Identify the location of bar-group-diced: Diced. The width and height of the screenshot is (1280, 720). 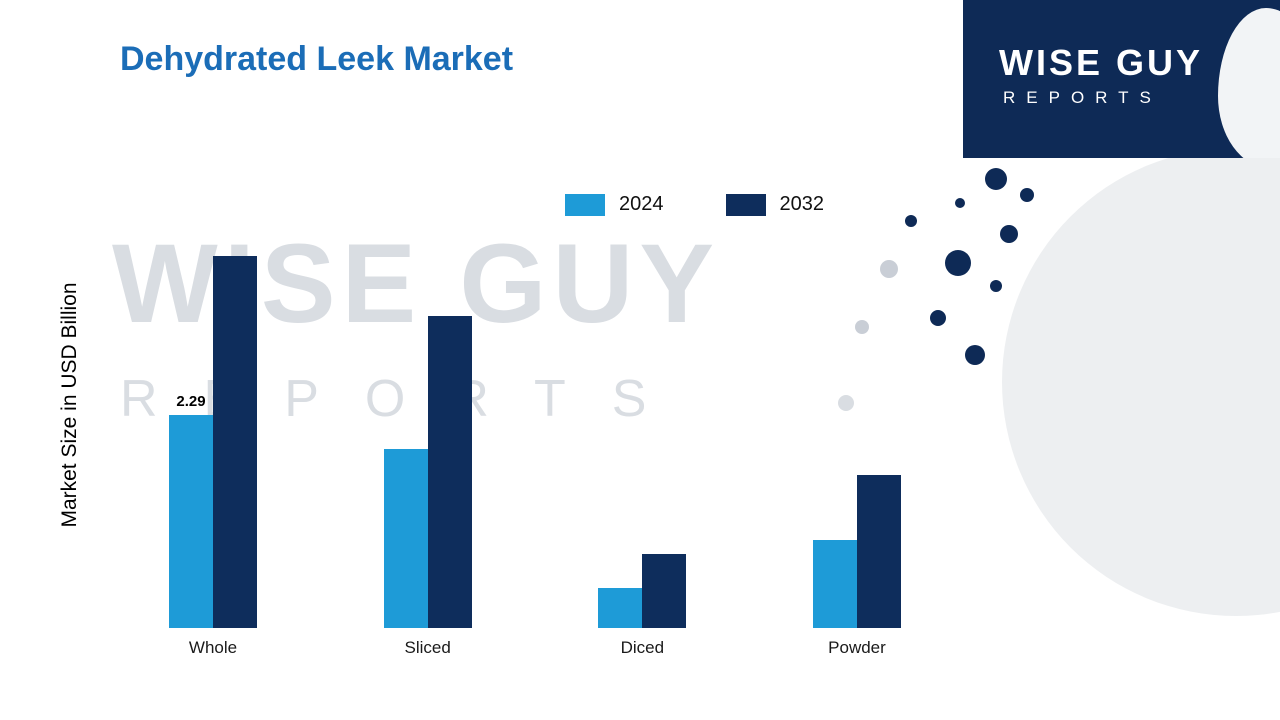
(642, 456).